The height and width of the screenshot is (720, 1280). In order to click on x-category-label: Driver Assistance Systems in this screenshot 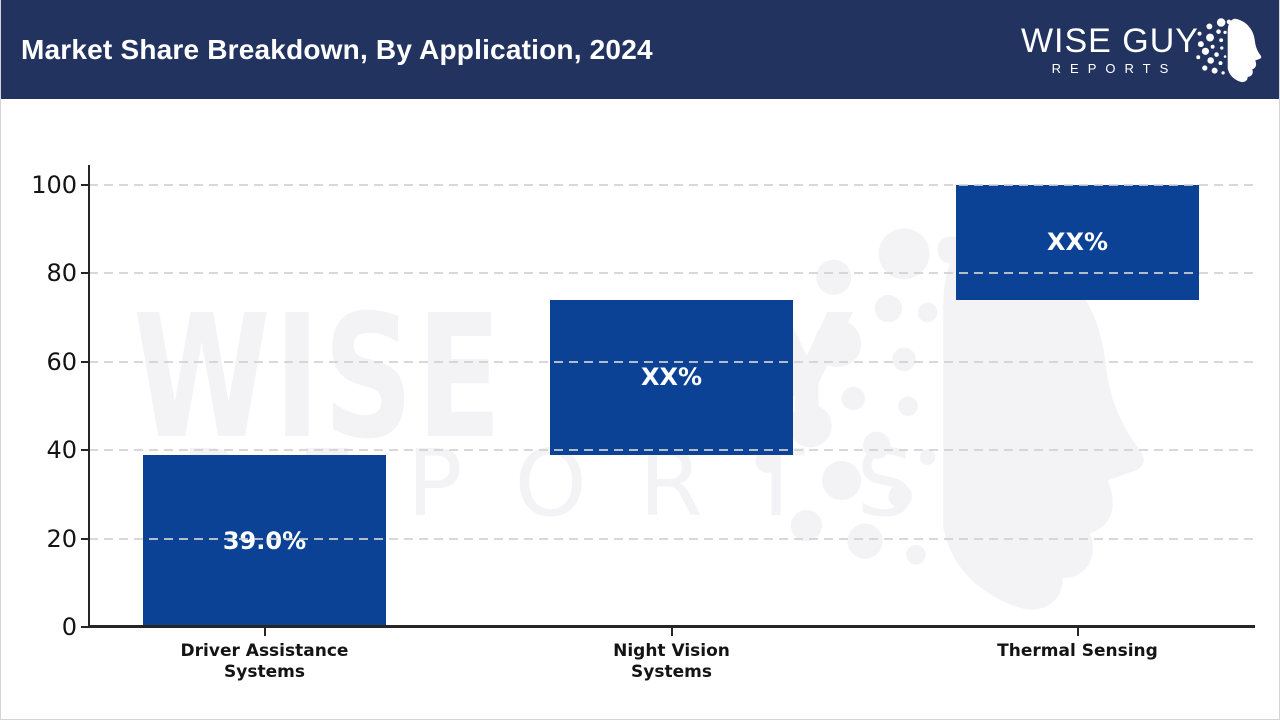, I will do `click(264, 661)`.